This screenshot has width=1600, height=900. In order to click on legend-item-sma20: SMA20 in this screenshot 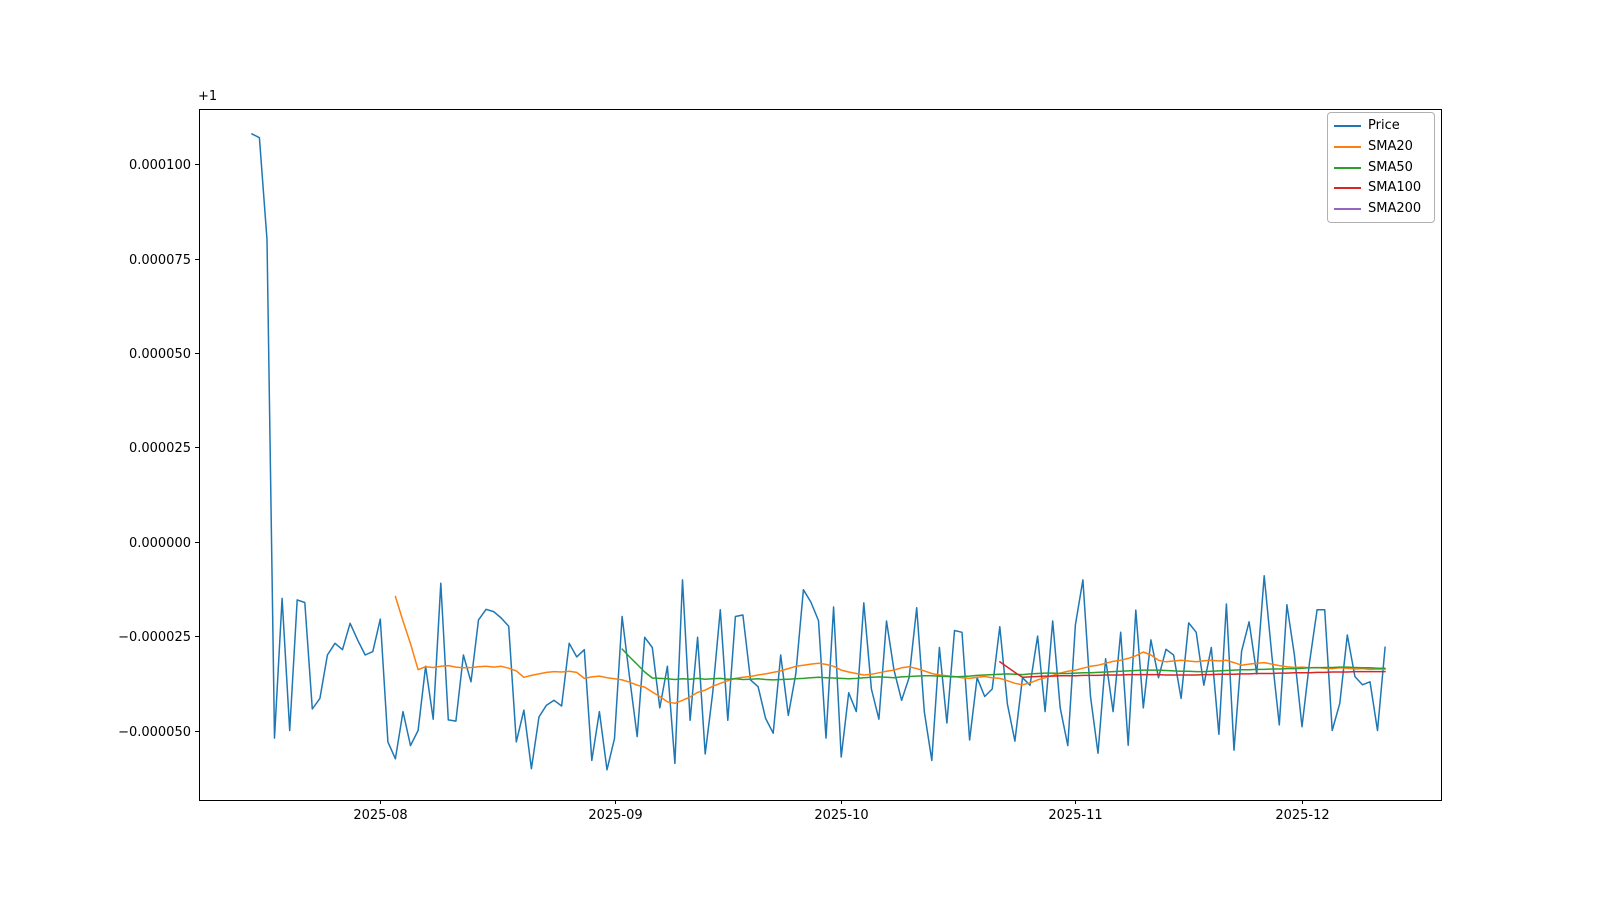, I will do `click(1384, 147)`.